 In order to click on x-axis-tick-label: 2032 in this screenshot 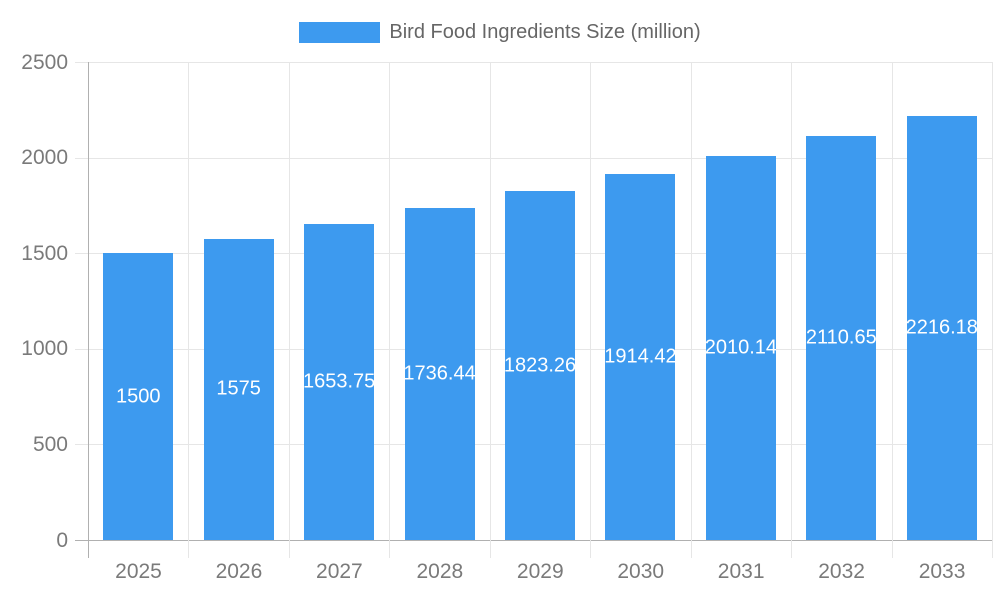, I will do `click(841, 571)`.